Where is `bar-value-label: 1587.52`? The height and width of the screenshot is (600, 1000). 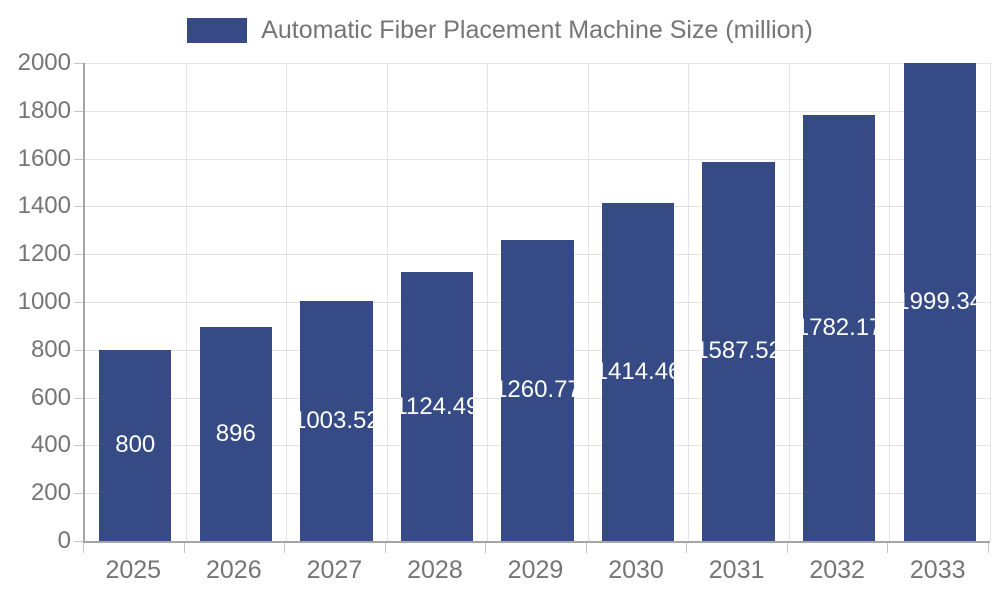 bar-value-label: 1587.52 is located at coordinates (738, 351).